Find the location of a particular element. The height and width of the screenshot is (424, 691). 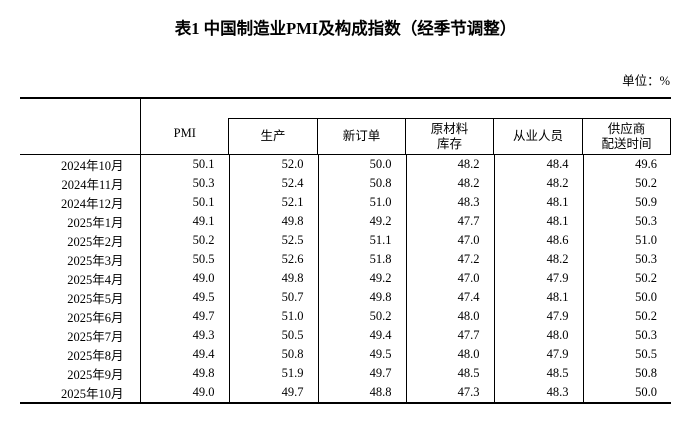

cell-production: 52.6 is located at coordinates (274, 259).